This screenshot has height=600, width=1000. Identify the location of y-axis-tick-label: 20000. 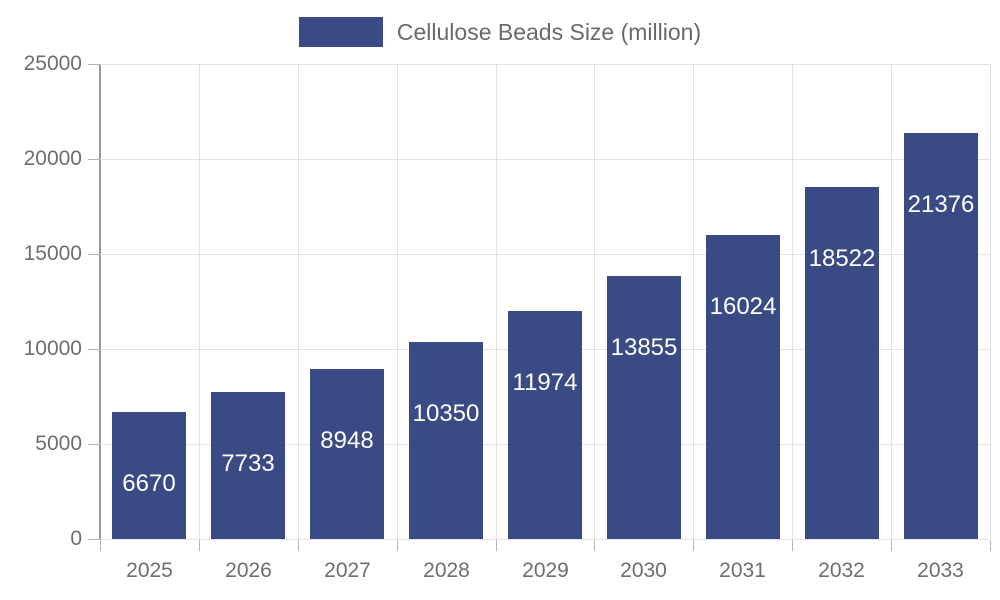
(52, 158).